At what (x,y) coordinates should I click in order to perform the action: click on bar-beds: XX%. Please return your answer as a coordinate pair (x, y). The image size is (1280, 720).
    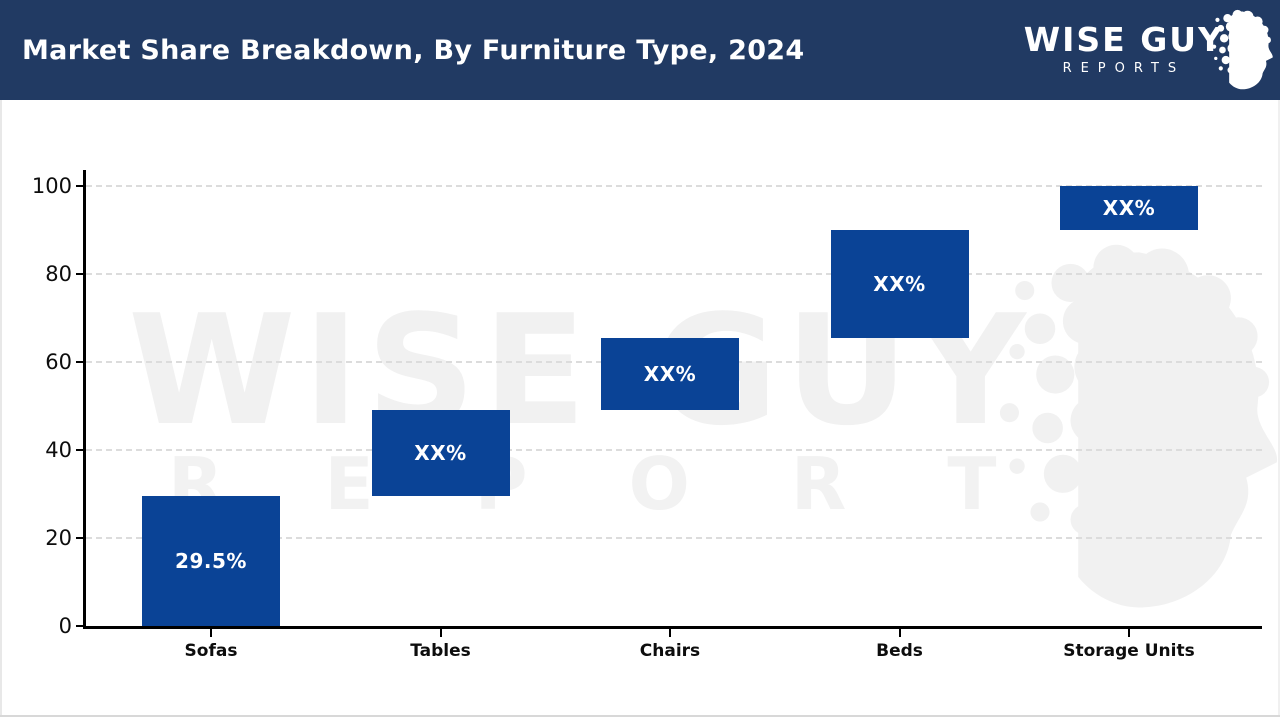
    Looking at the image, I should click on (899, 284).